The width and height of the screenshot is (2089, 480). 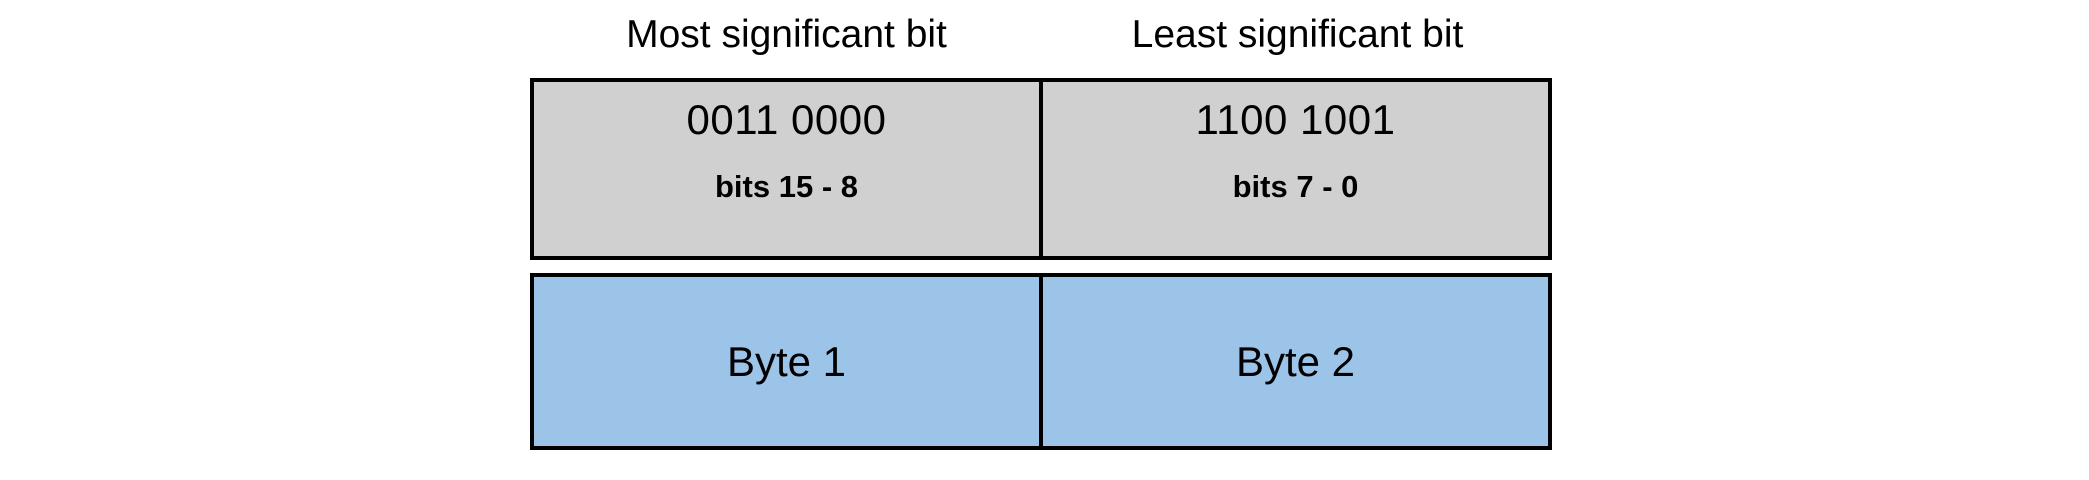 What do you see at coordinates (786, 119) in the screenshot?
I see `bits-value-high: 0011 0000` at bounding box center [786, 119].